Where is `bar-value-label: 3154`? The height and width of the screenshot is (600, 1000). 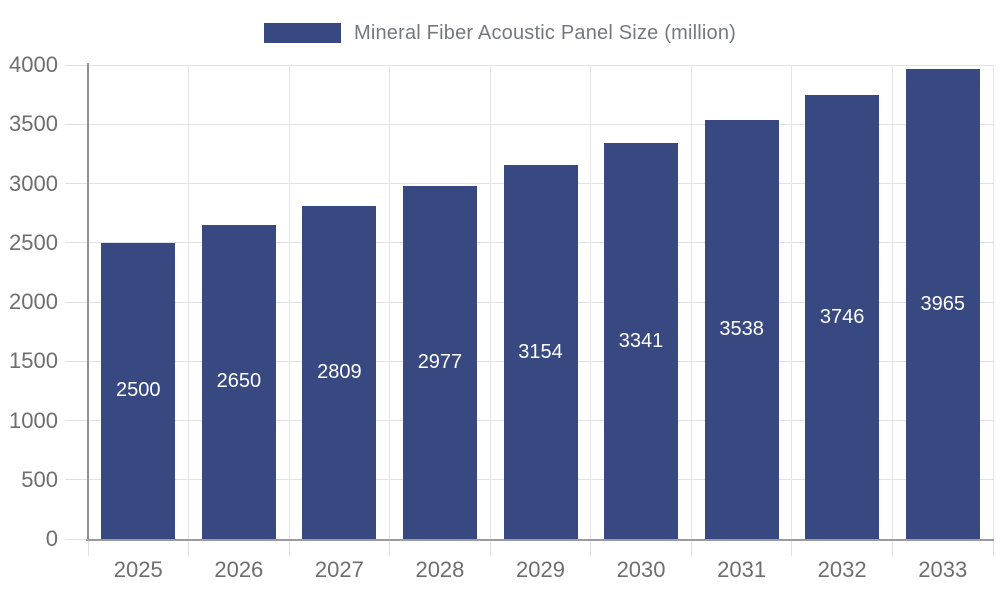 bar-value-label: 3154 is located at coordinates (540, 351).